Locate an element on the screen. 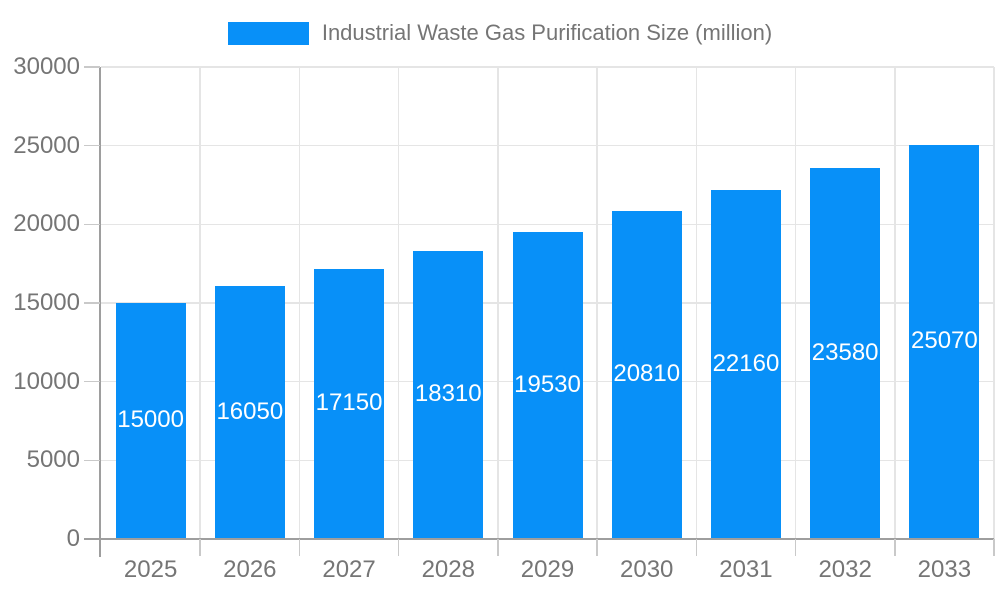 The width and height of the screenshot is (1000, 600). x-tick-label: 2030 is located at coordinates (647, 569).